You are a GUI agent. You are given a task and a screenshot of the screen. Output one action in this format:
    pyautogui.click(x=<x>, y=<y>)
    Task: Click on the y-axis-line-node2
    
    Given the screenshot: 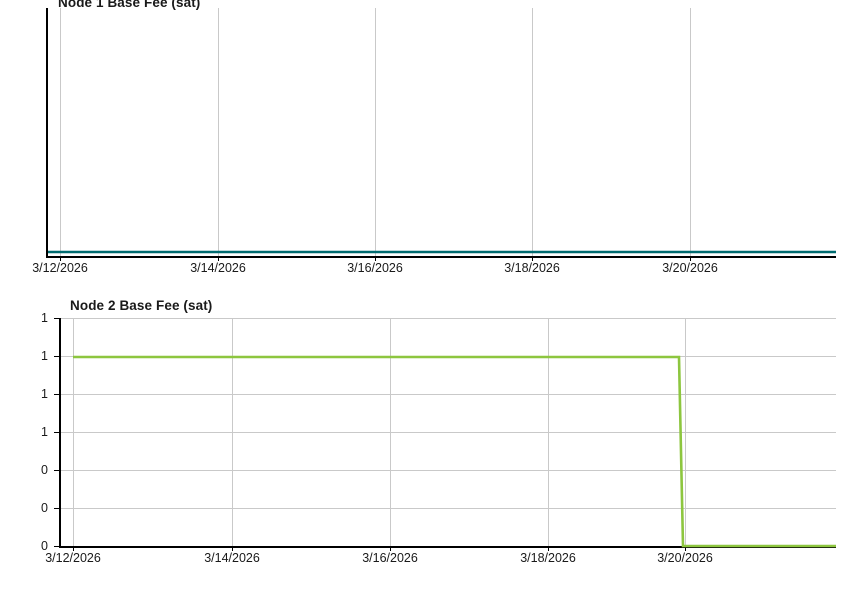 What is the action you would take?
    pyautogui.click(x=60, y=432)
    